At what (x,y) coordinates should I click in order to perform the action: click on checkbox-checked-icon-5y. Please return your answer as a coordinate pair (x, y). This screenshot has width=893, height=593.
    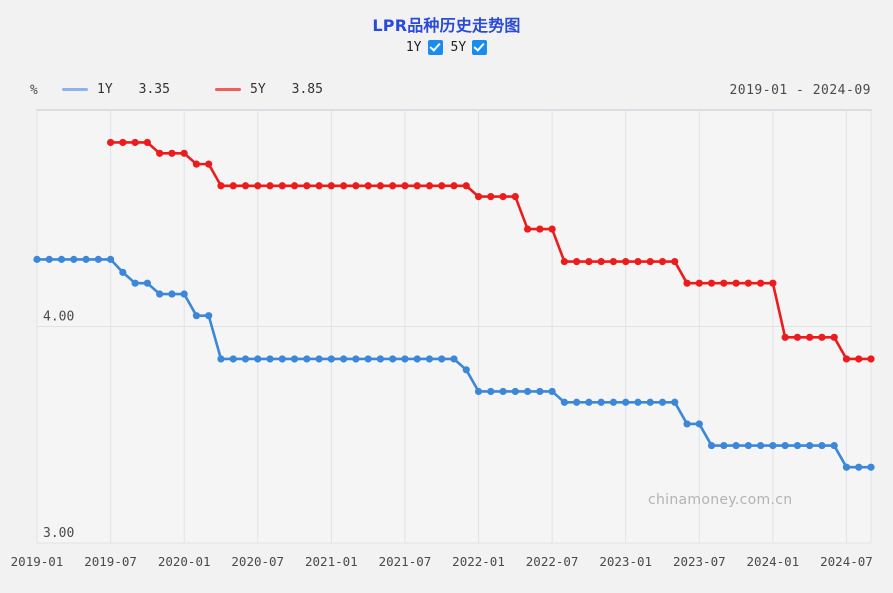
    Looking at the image, I should click on (480, 47).